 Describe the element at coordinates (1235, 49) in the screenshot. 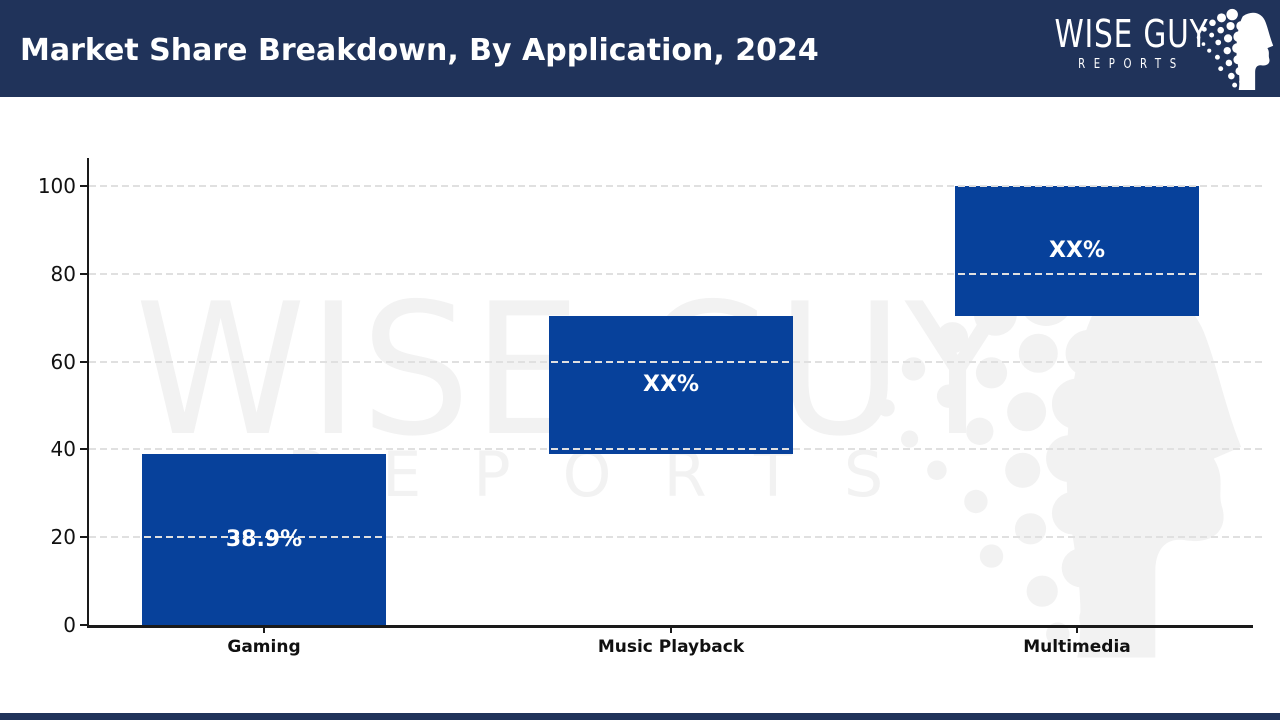

I see `logo-face-icon` at that location.